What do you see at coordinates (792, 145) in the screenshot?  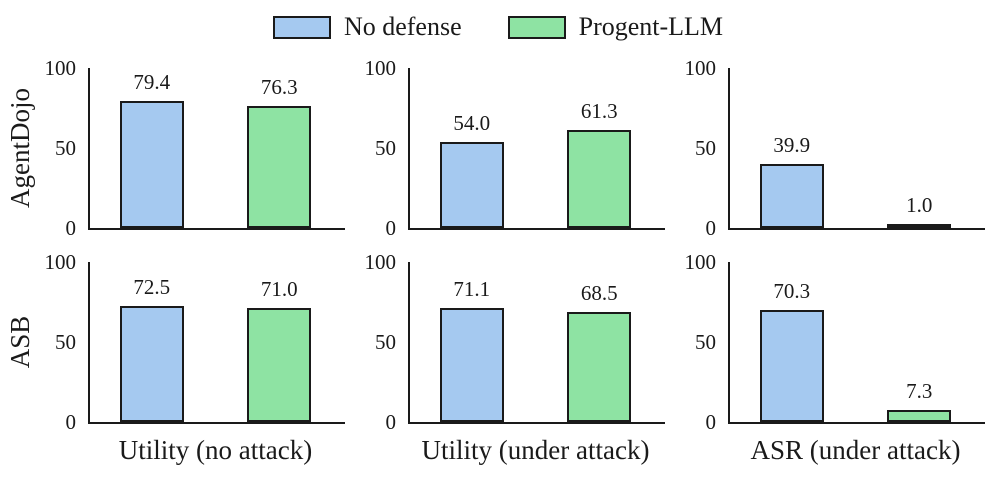 I see `bar-value-label: 39.9` at bounding box center [792, 145].